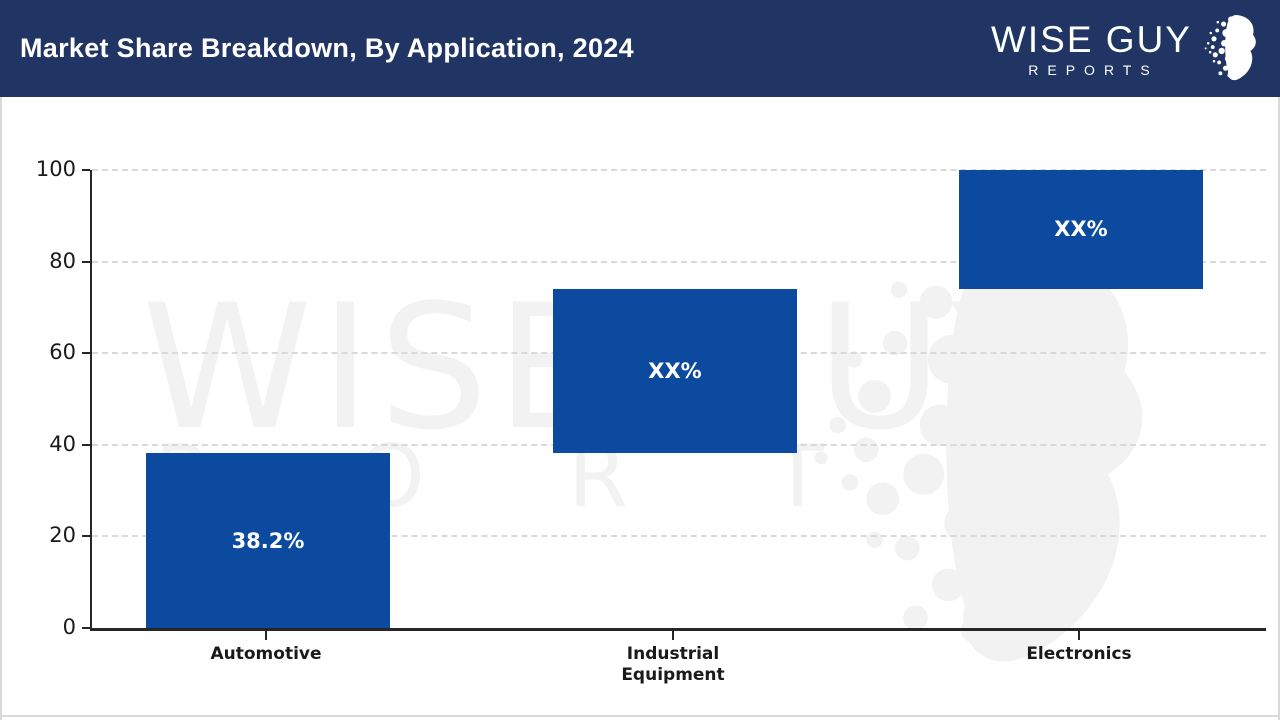 This screenshot has height=720, width=1280. What do you see at coordinates (266, 654) in the screenshot?
I see `x-axis-label-automotive: Automotive` at bounding box center [266, 654].